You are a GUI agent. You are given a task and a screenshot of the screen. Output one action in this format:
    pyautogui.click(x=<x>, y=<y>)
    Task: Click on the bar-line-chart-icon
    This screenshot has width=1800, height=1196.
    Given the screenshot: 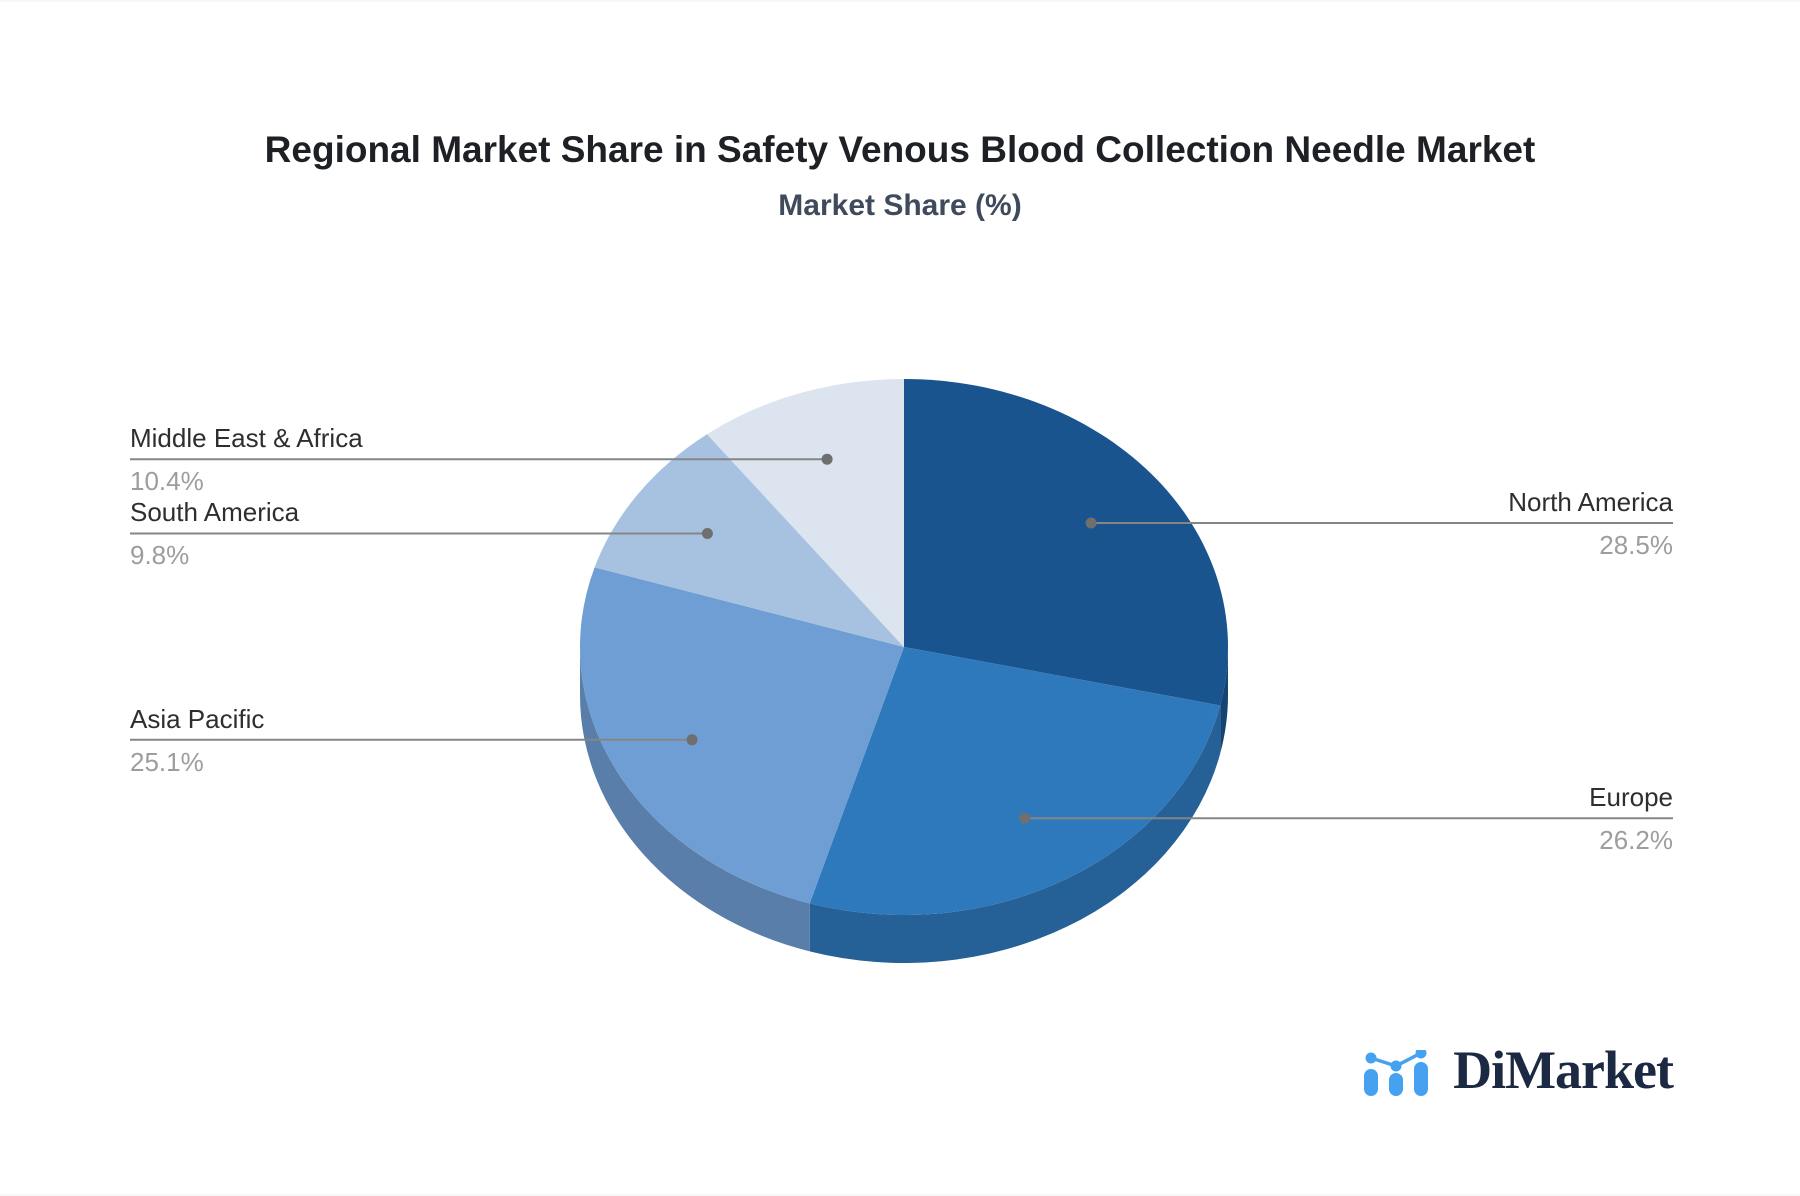 What is the action you would take?
    pyautogui.click(x=1396, y=1073)
    